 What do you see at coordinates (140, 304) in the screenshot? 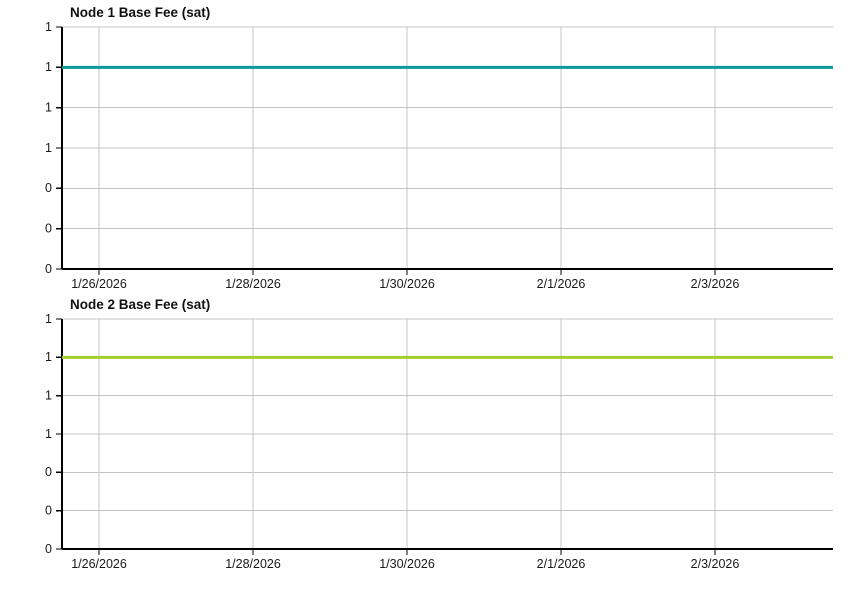
I see `chart-title-node-2: Node 2 Base Fee (sat)` at bounding box center [140, 304].